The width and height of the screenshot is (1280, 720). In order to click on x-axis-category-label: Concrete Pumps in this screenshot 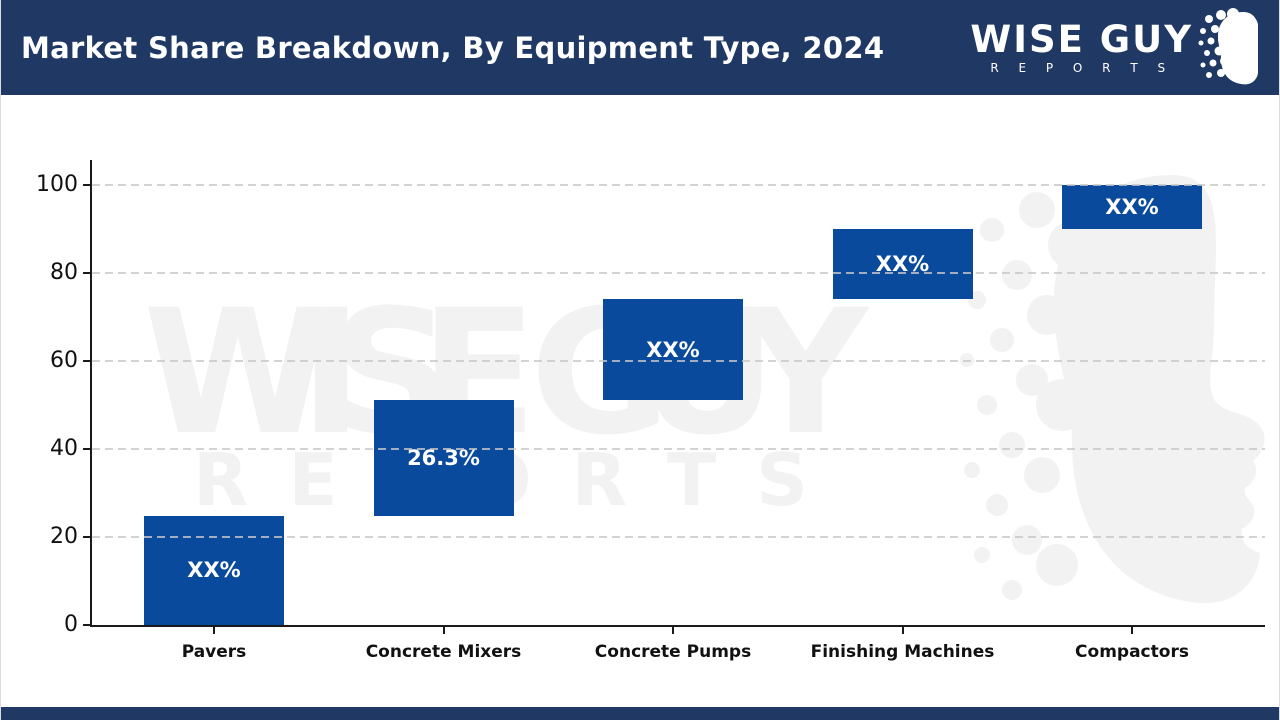, I will do `click(673, 652)`.